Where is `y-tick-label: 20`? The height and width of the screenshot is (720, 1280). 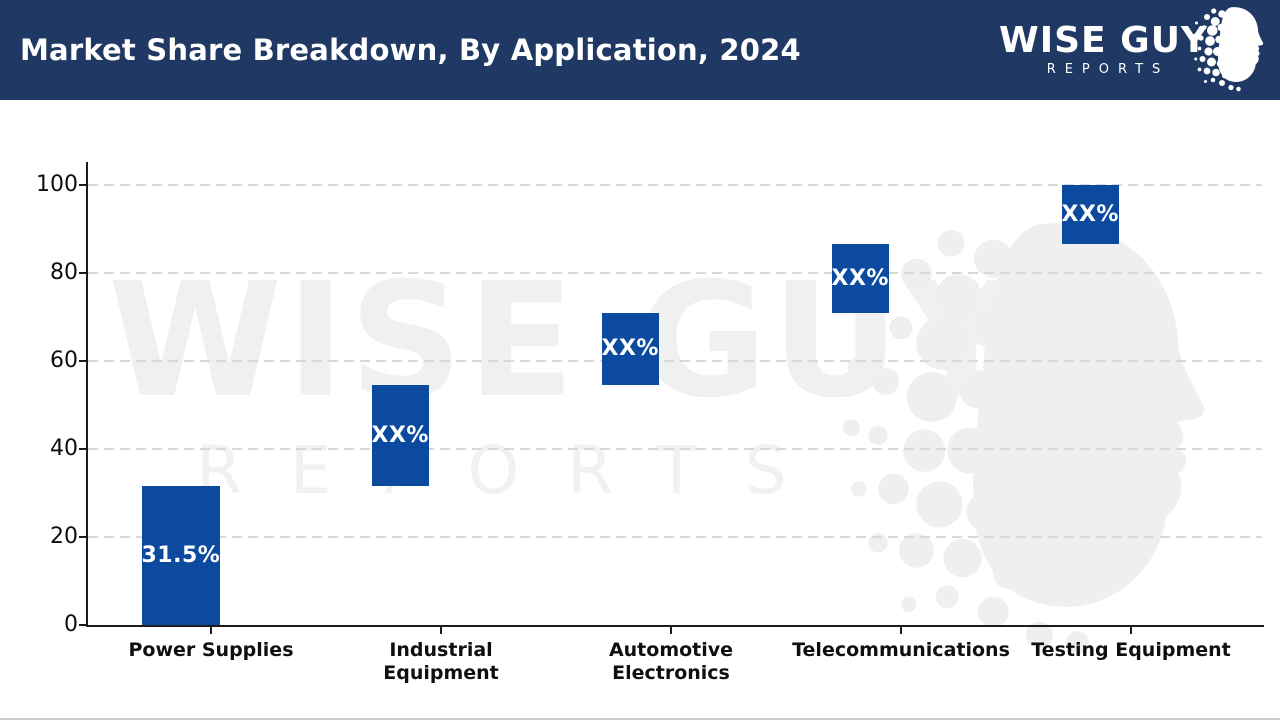
y-tick-label: 20 is located at coordinates (64, 536).